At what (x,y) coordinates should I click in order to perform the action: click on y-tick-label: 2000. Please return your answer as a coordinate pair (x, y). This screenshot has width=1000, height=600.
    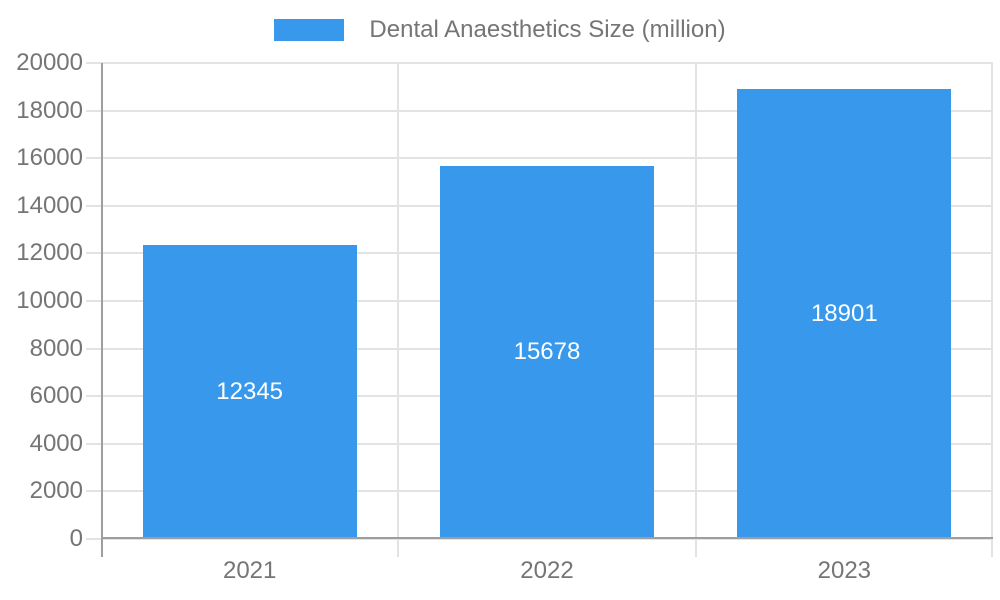
    Looking at the image, I should click on (56, 491).